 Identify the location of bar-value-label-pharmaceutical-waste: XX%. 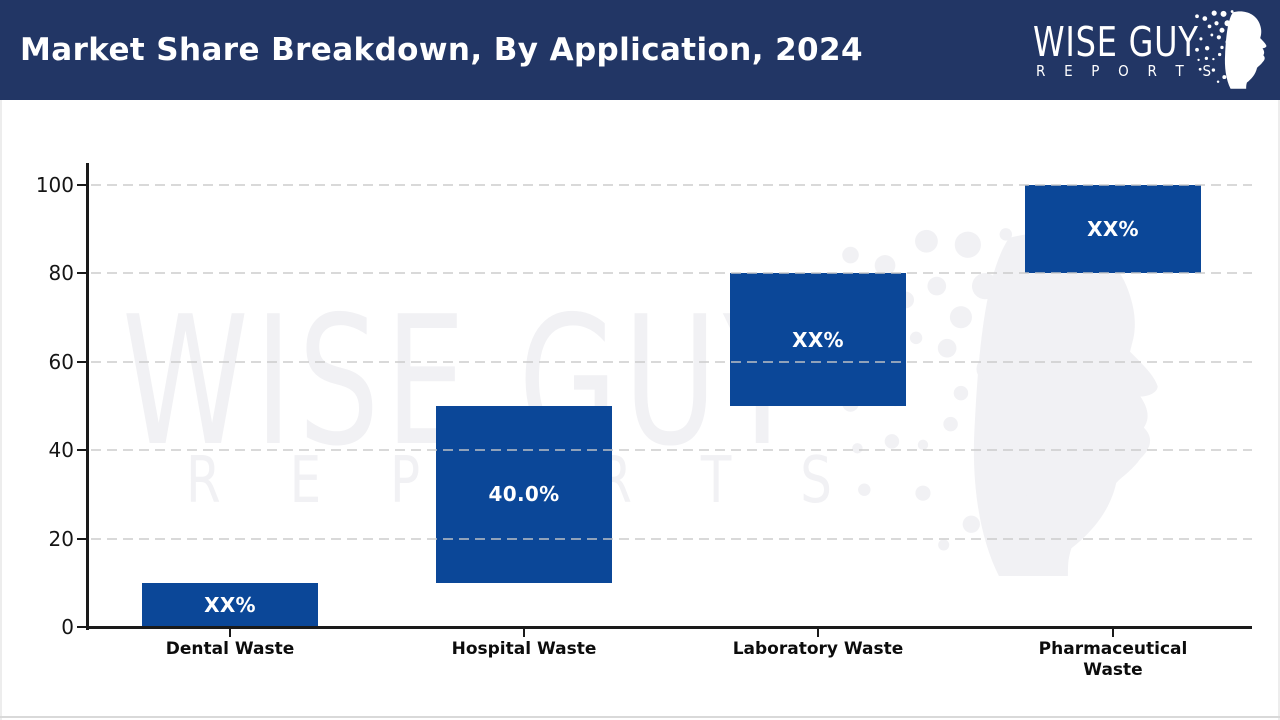
(1113, 229).